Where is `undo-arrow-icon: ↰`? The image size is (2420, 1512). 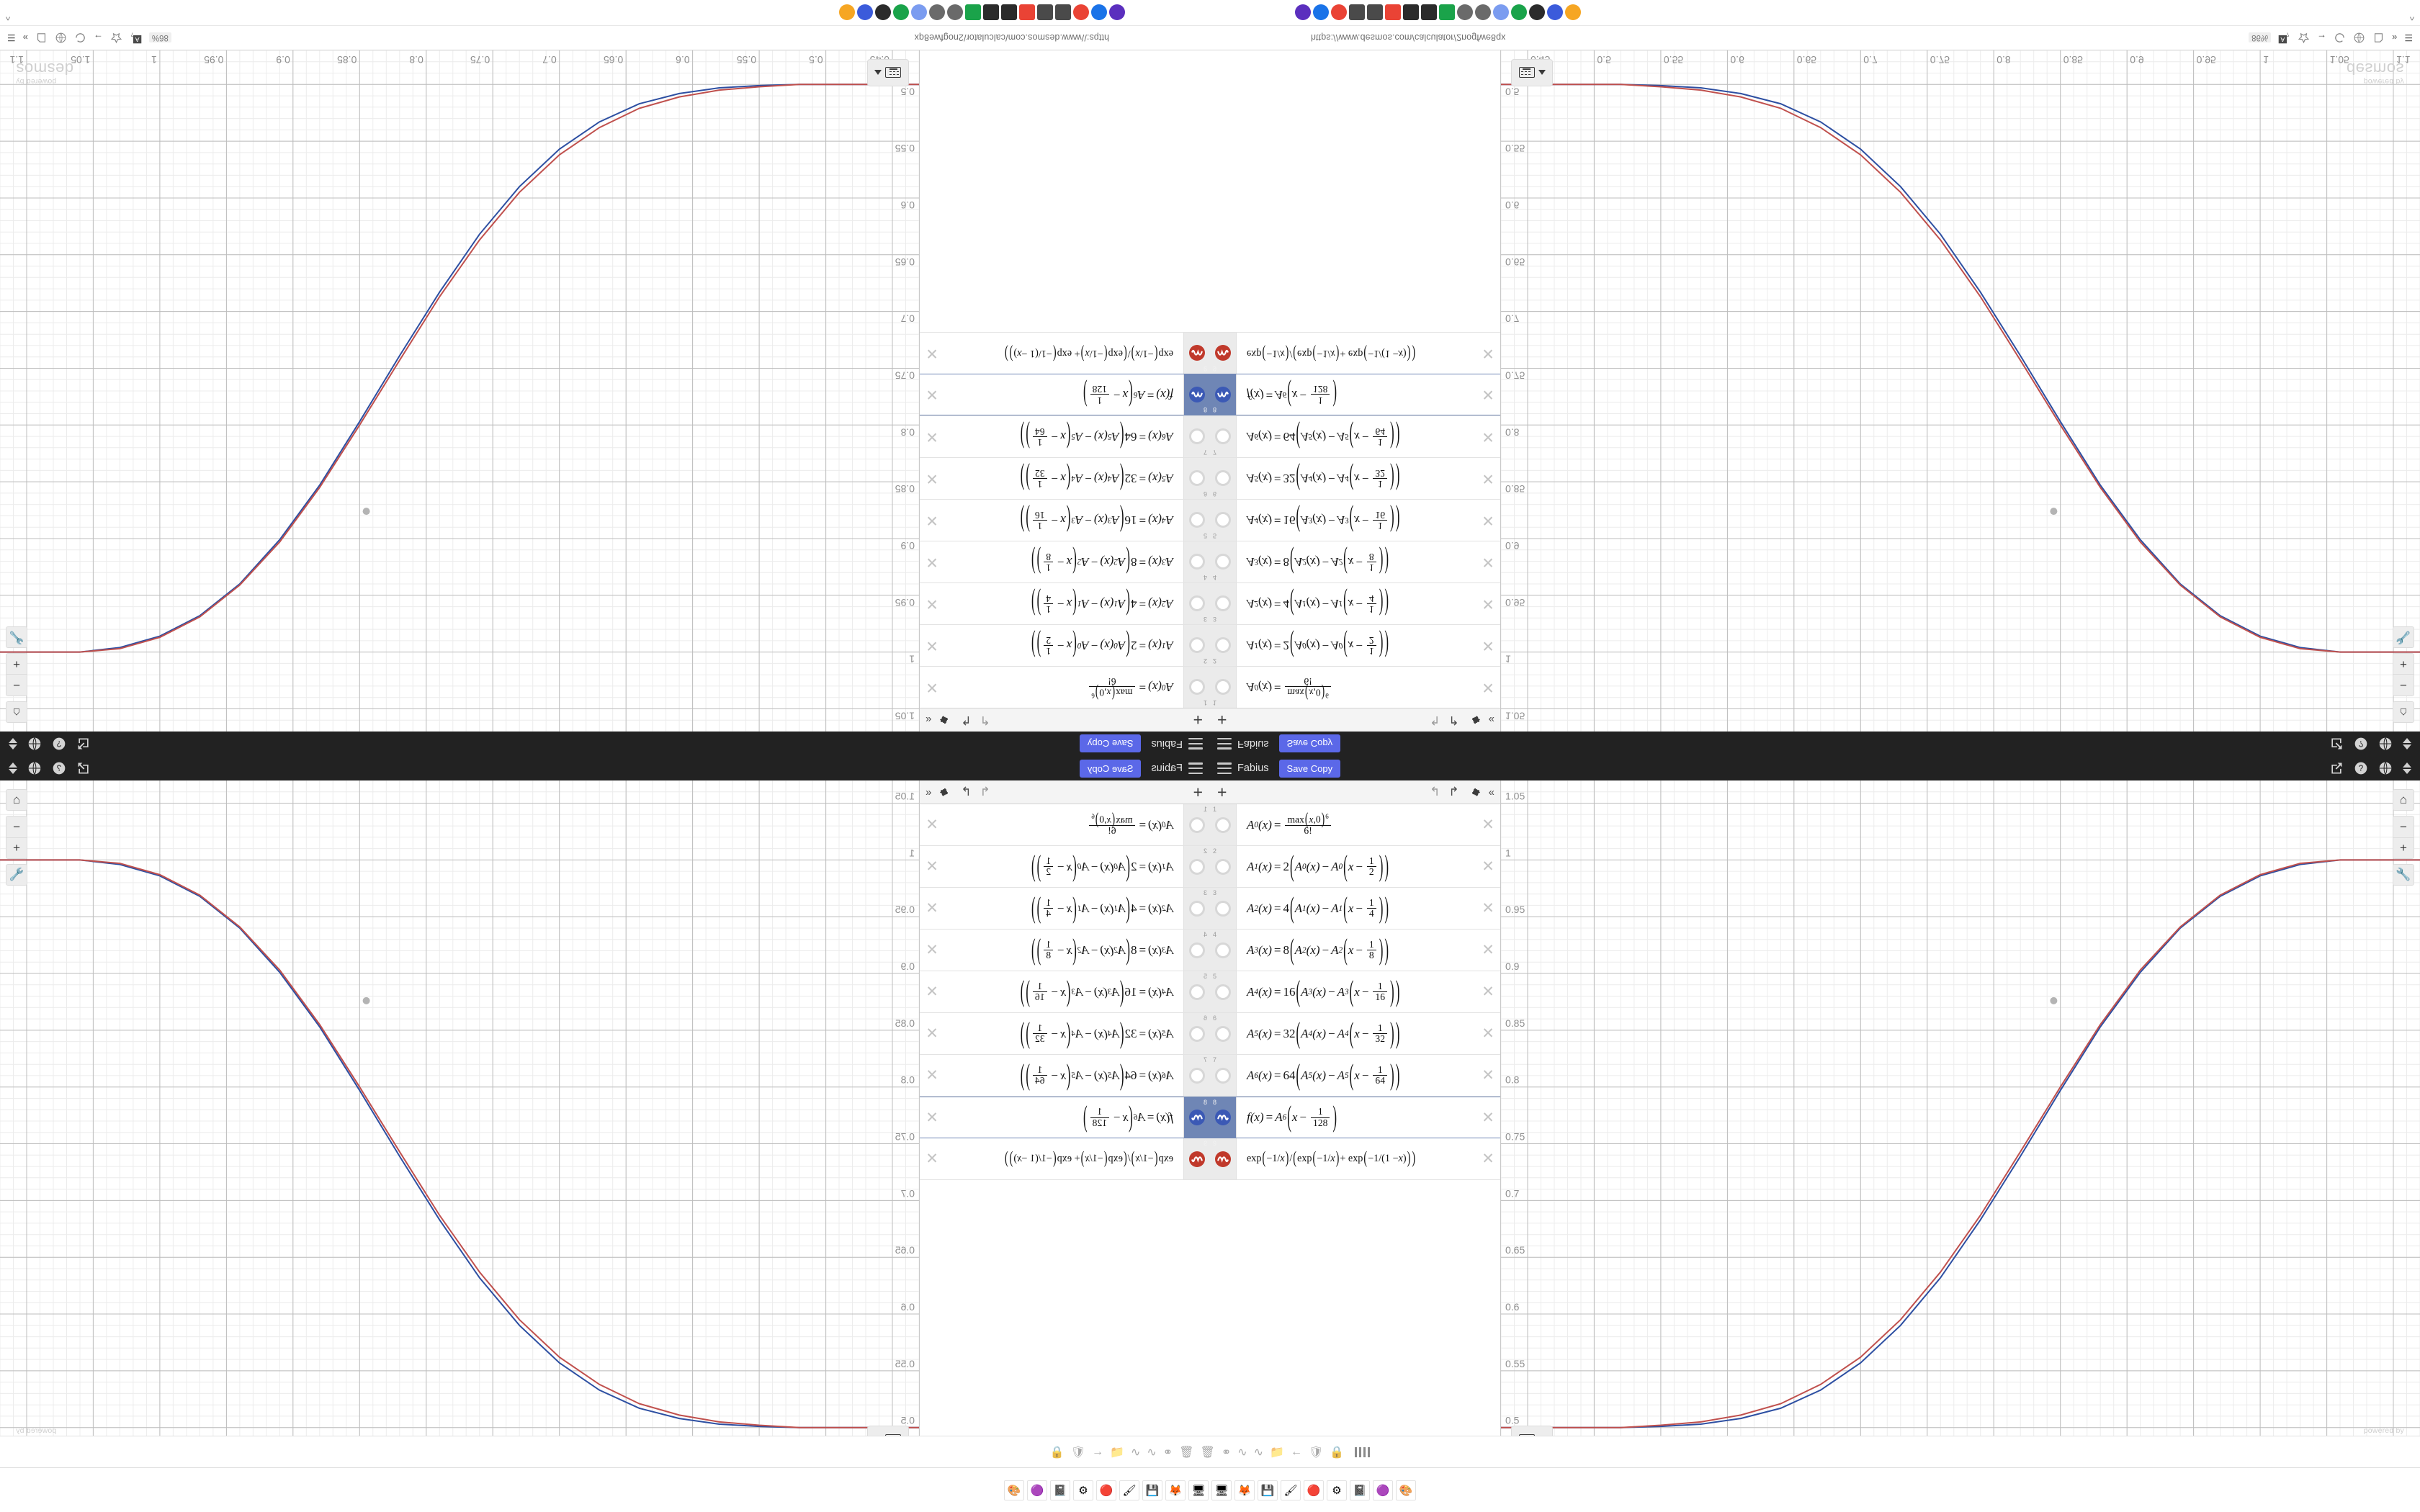
undo-arrow-icon: ↰ is located at coordinates (1435, 720).